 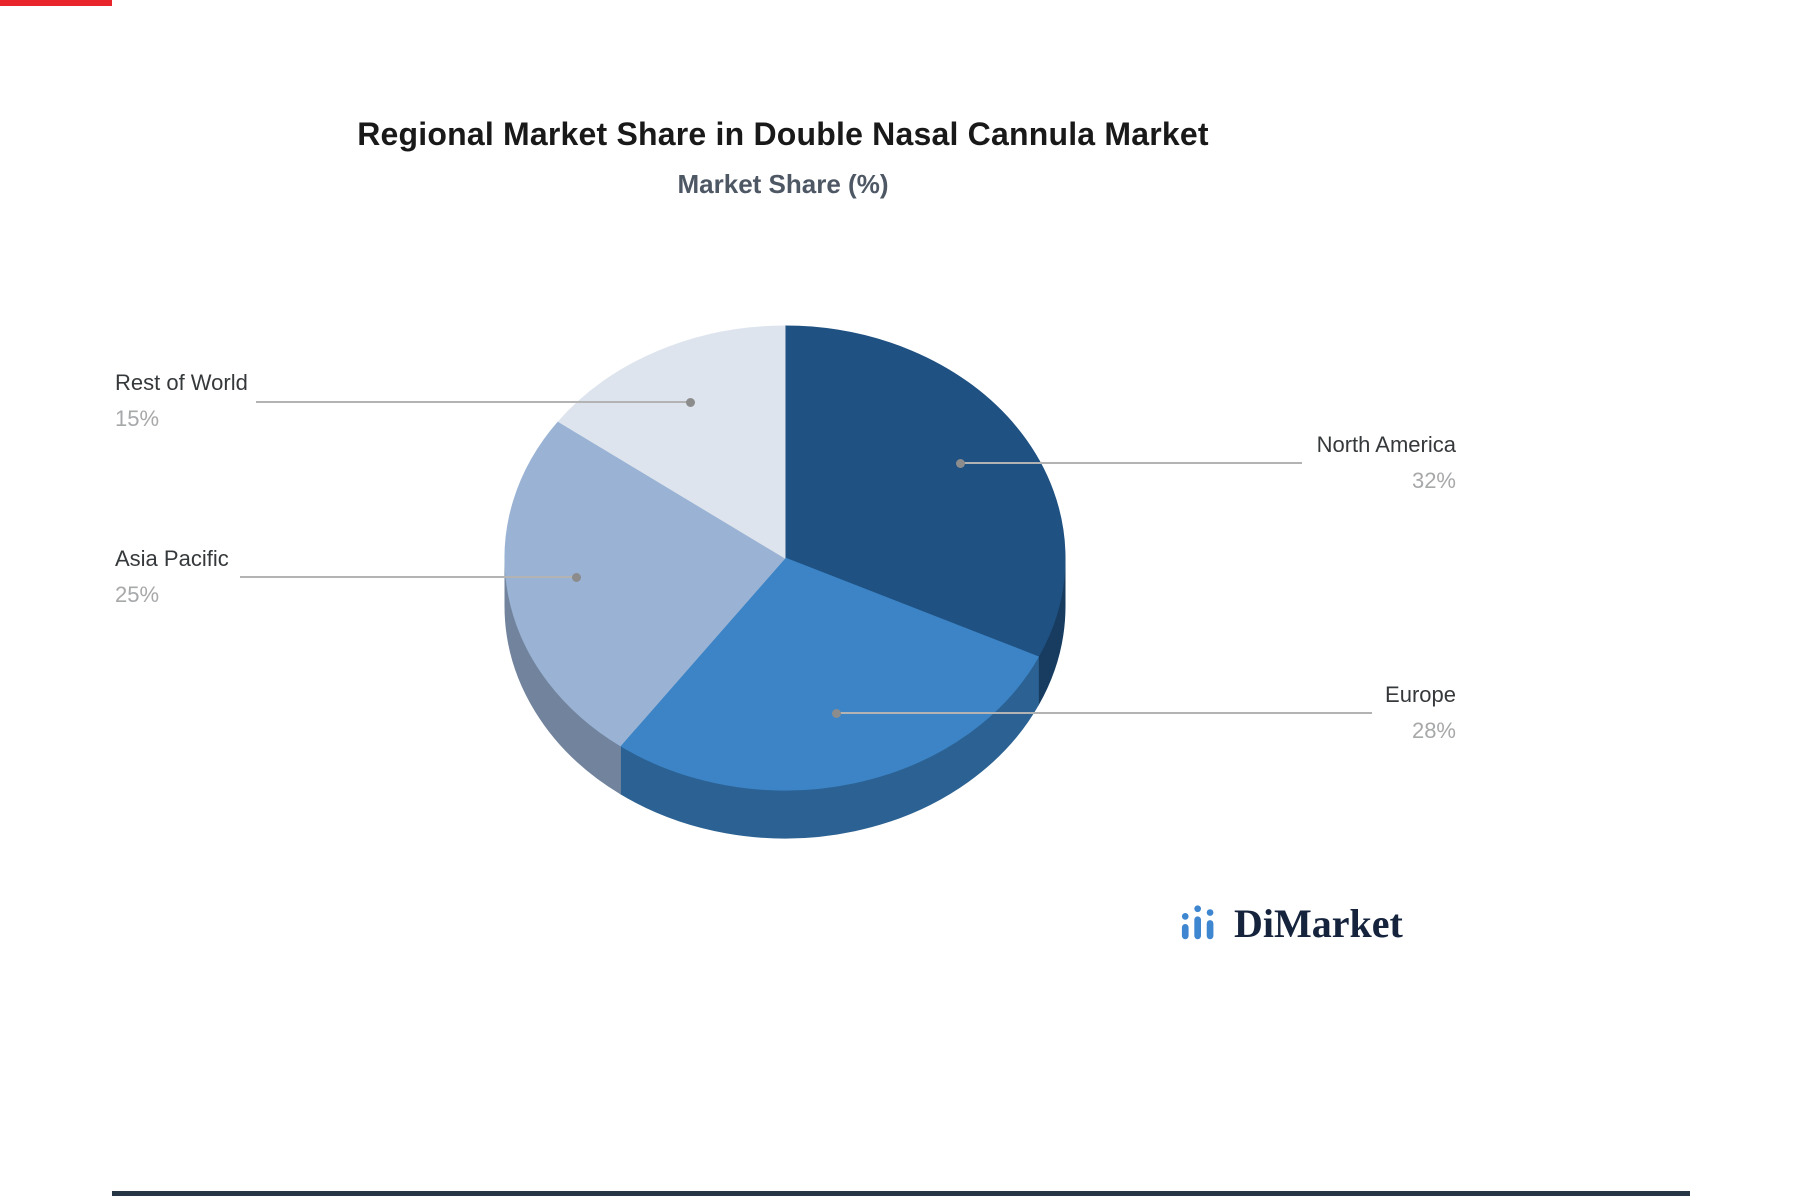 What do you see at coordinates (576, 577) in the screenshot?
I see `leader-dot-asia-pacific` at bounding box center [576, 577].